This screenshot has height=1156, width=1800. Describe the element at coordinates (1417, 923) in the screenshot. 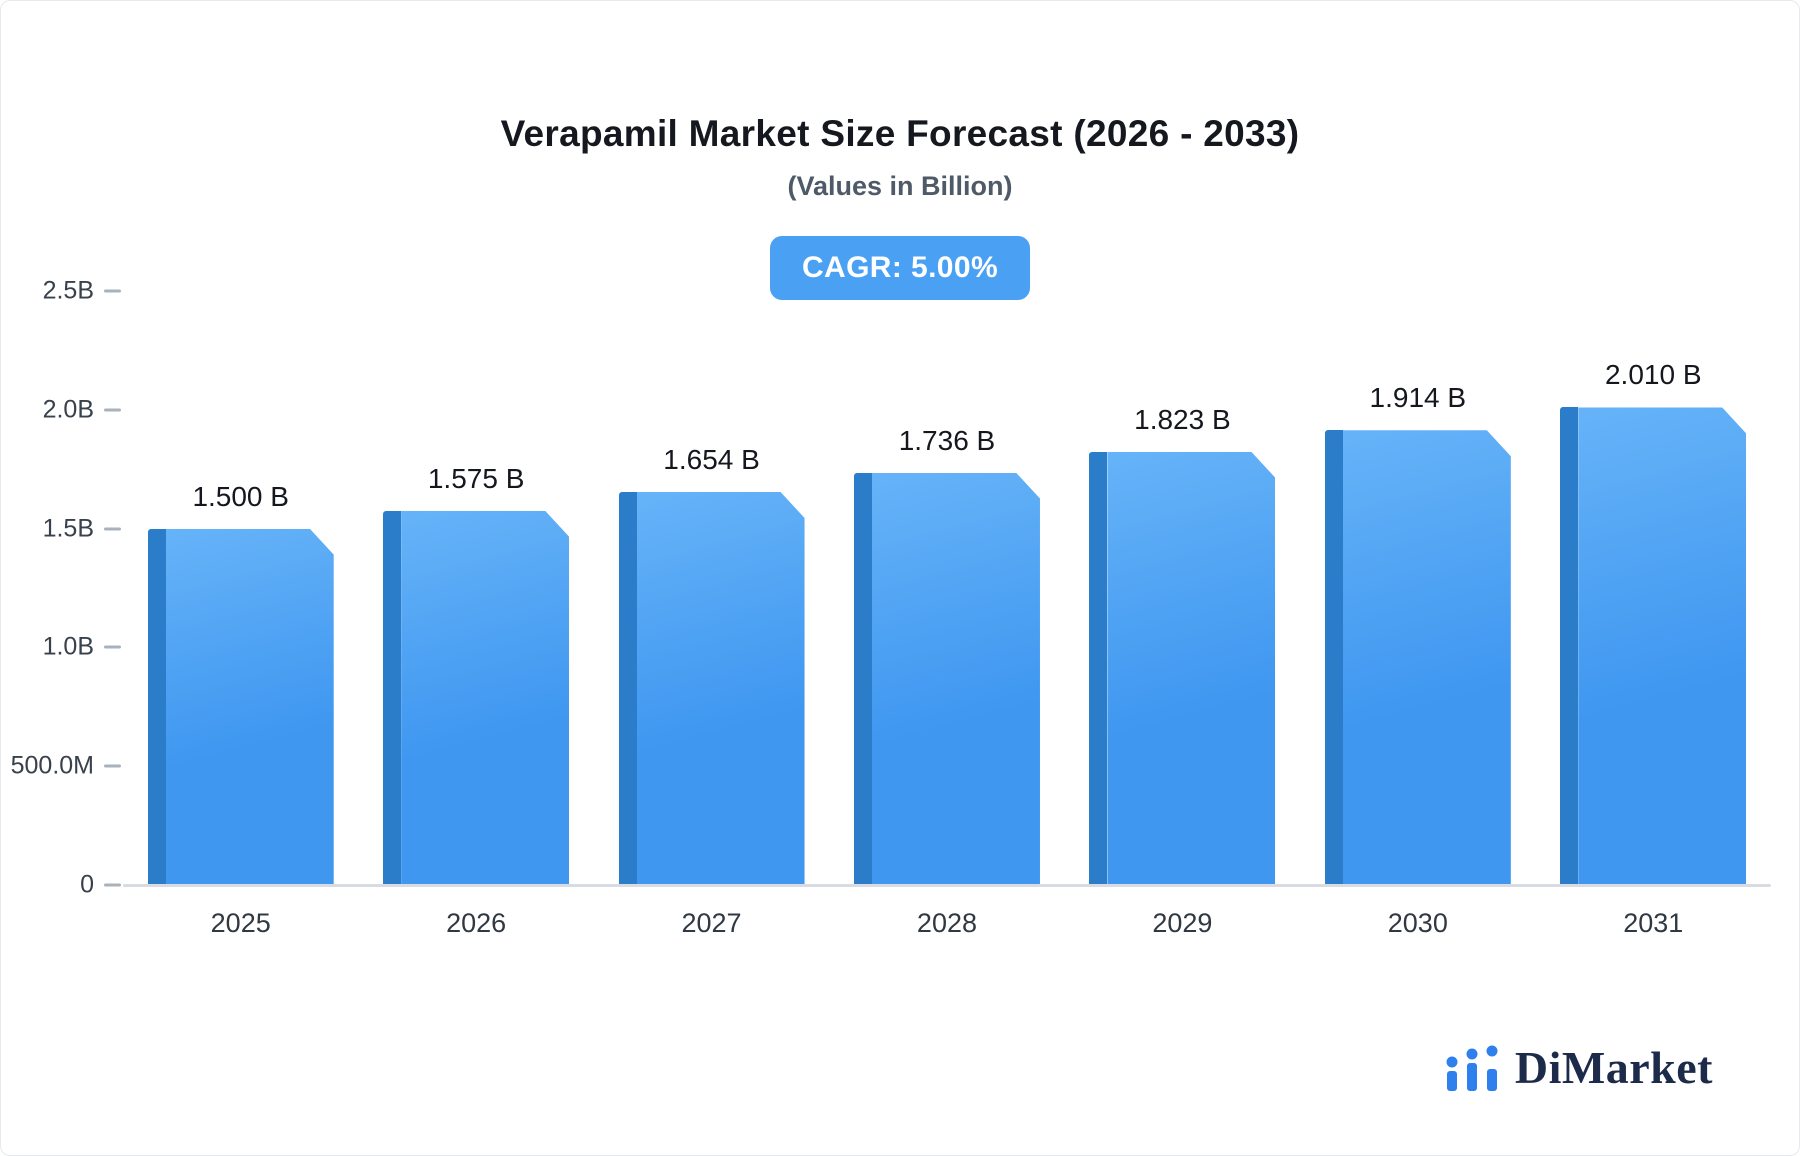

I see `x-axis-label: 2030` at that location.